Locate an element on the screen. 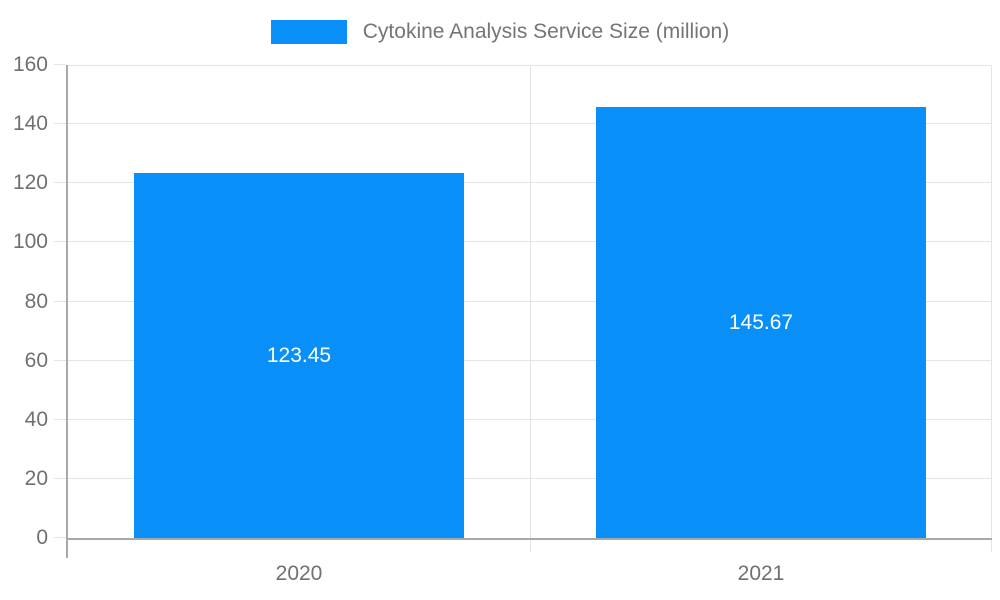  y-tick-label-0: 0 is located at coordinates (42, 537).